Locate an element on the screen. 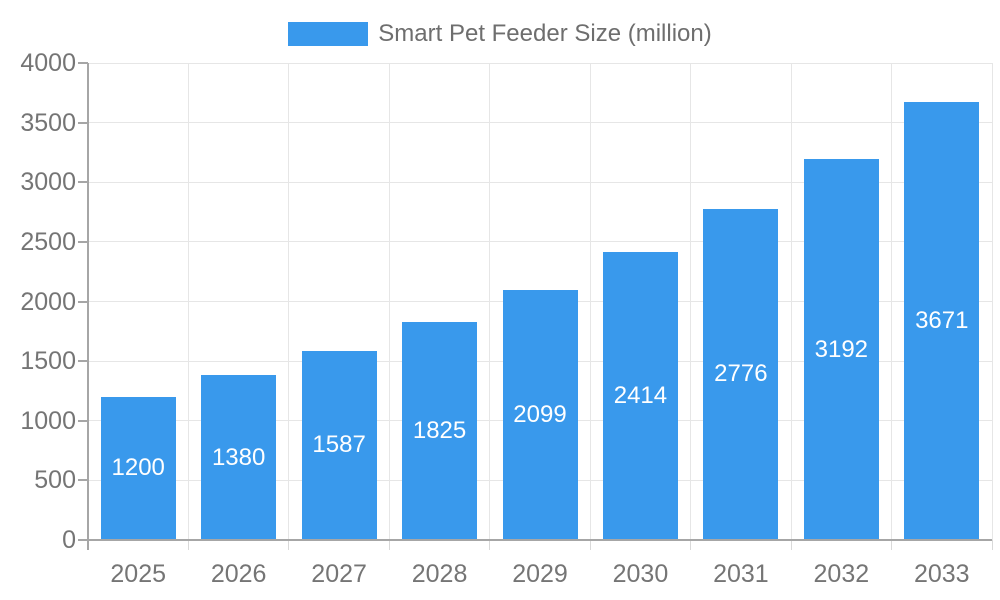 The width and height of the screenshot is (1000, 600). x-axis-tick-label: 2033 is located at coordinates (941, 574).